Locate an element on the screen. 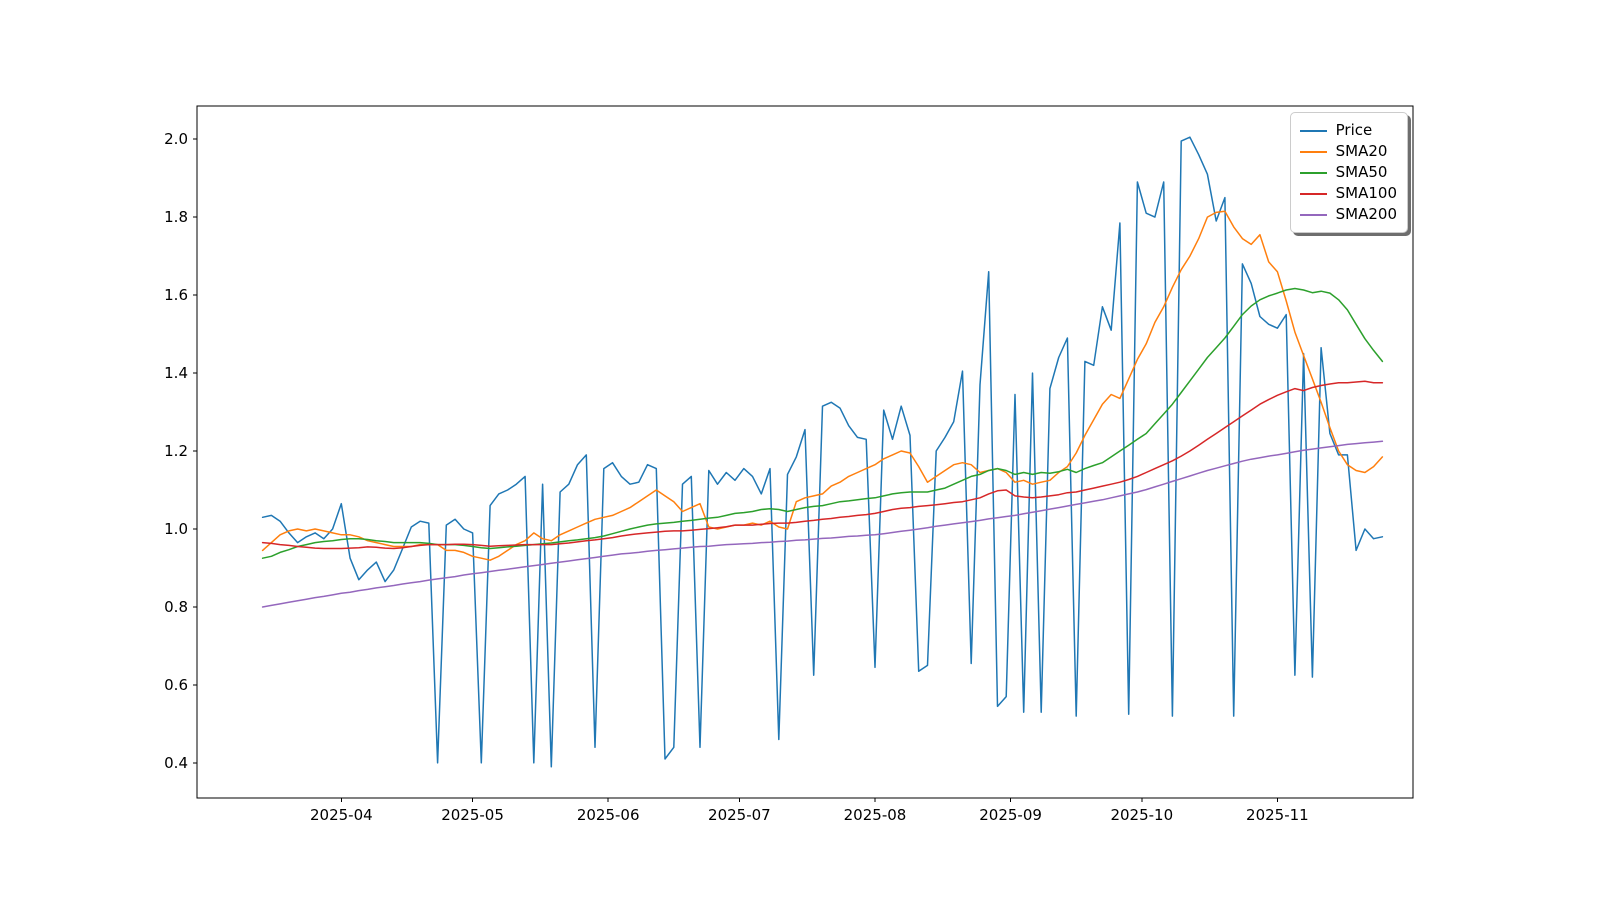 The width and height of the screenshot is (1600, 900). y-tick-label: 1.6 is located at coordinates (176, 295).